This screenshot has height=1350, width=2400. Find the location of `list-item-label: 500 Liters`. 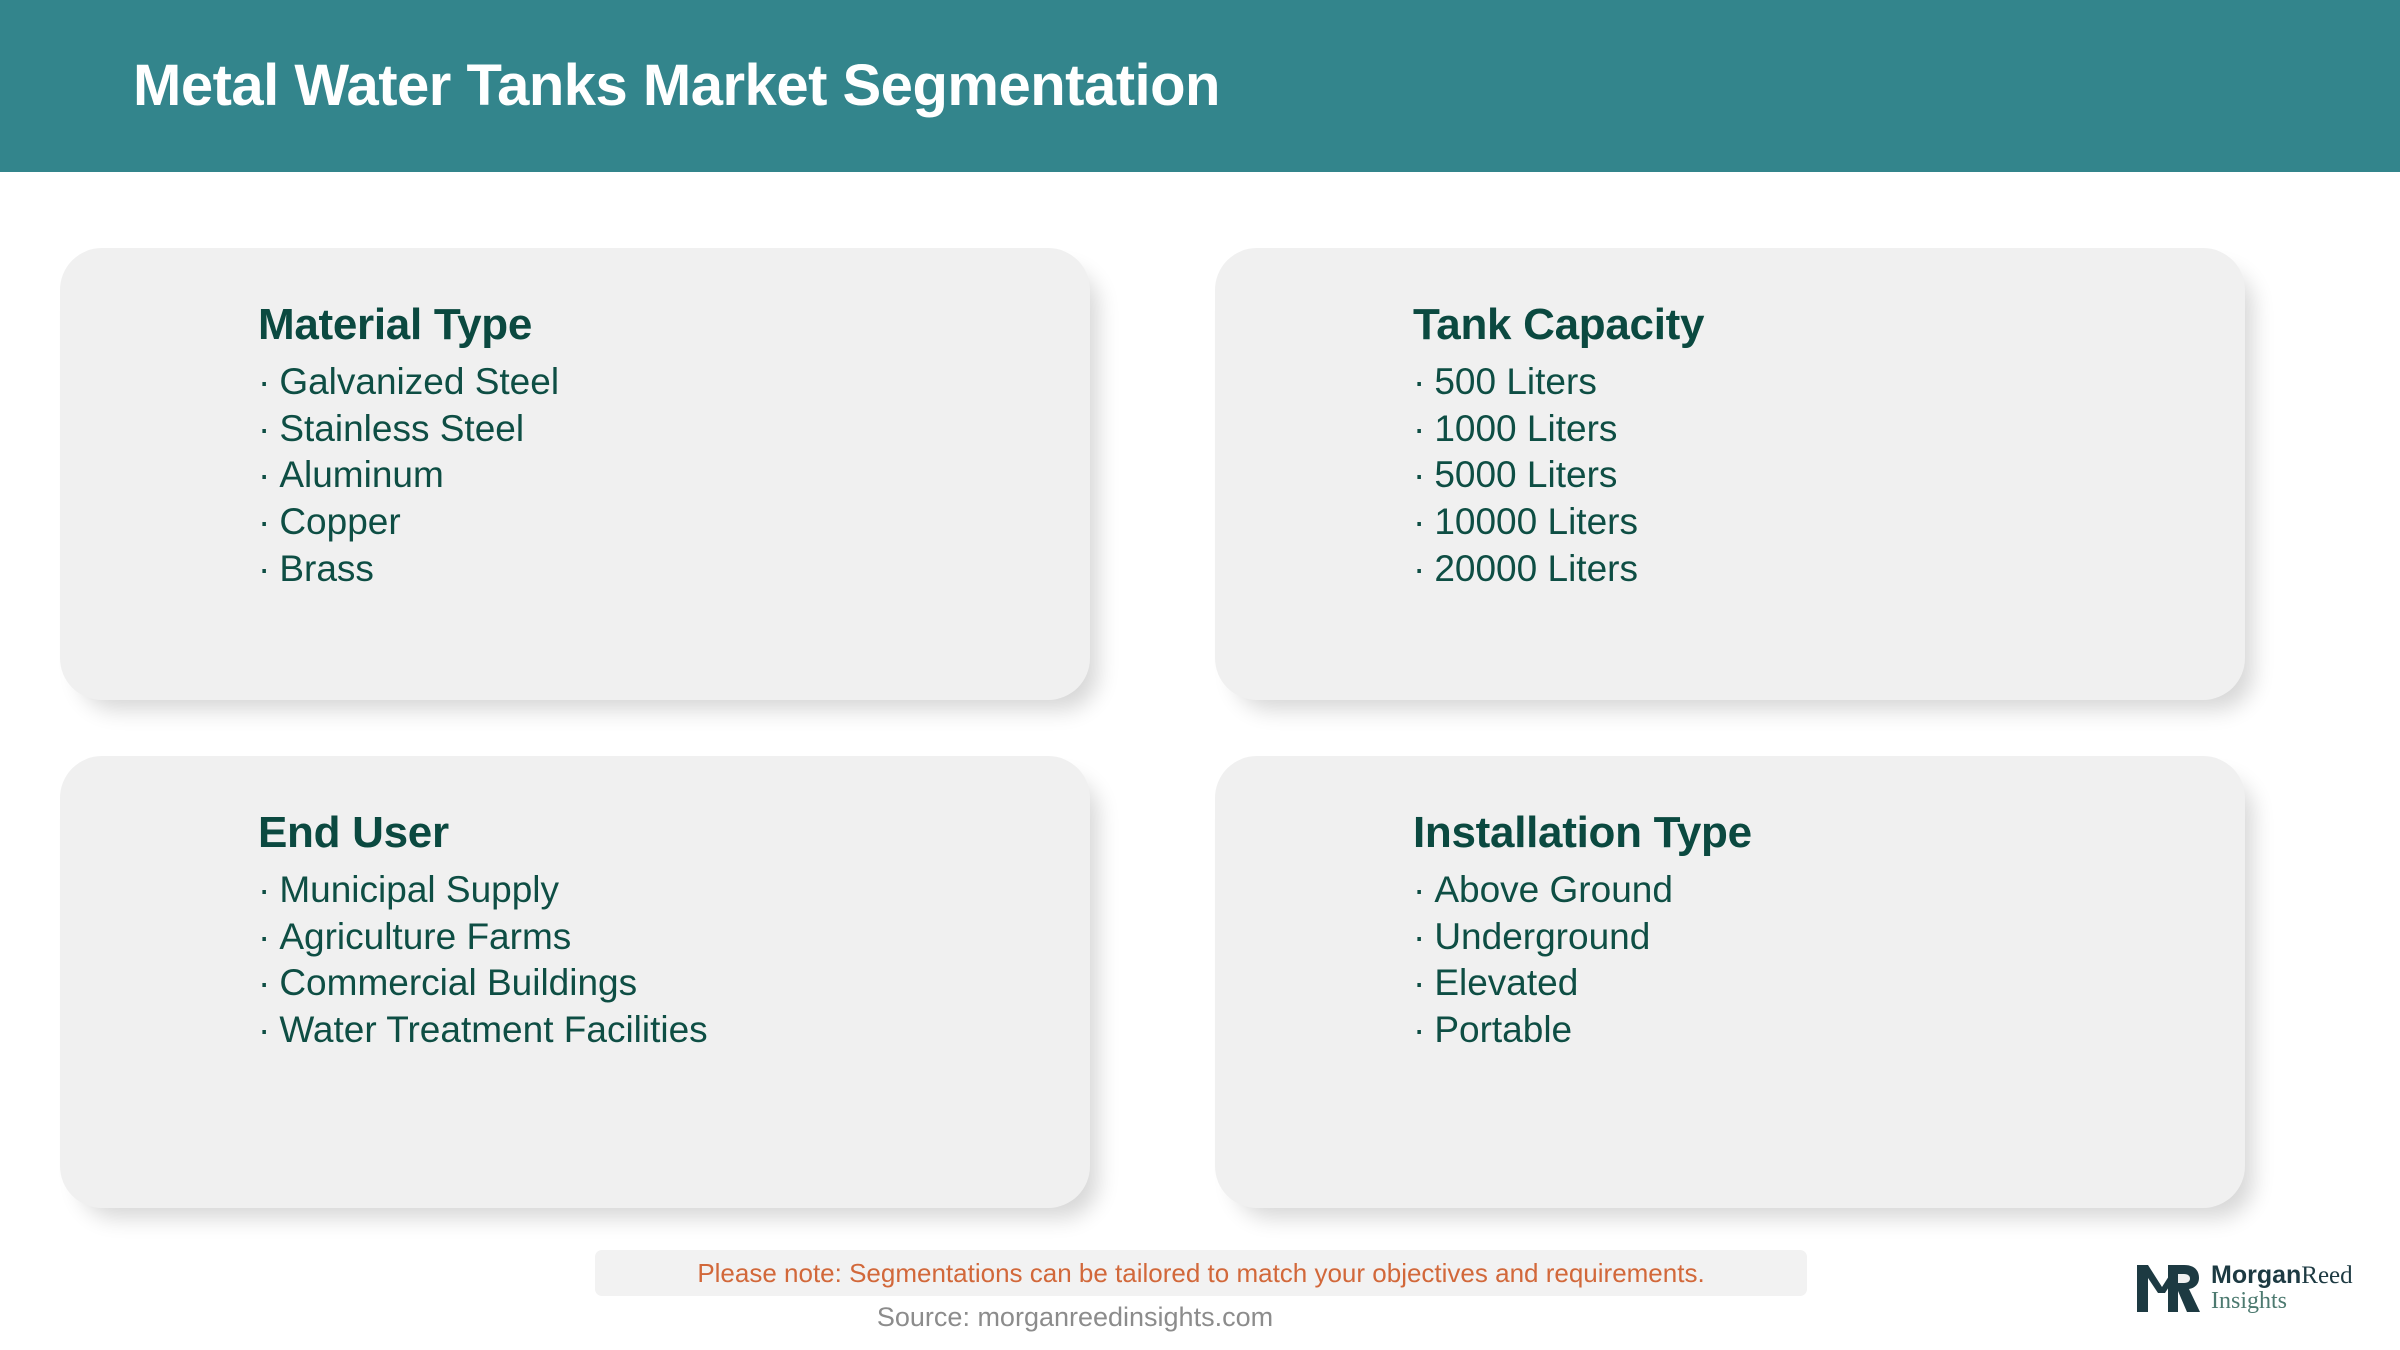

list-item-label: 500 Liters is located at coordinates (1515, 382).